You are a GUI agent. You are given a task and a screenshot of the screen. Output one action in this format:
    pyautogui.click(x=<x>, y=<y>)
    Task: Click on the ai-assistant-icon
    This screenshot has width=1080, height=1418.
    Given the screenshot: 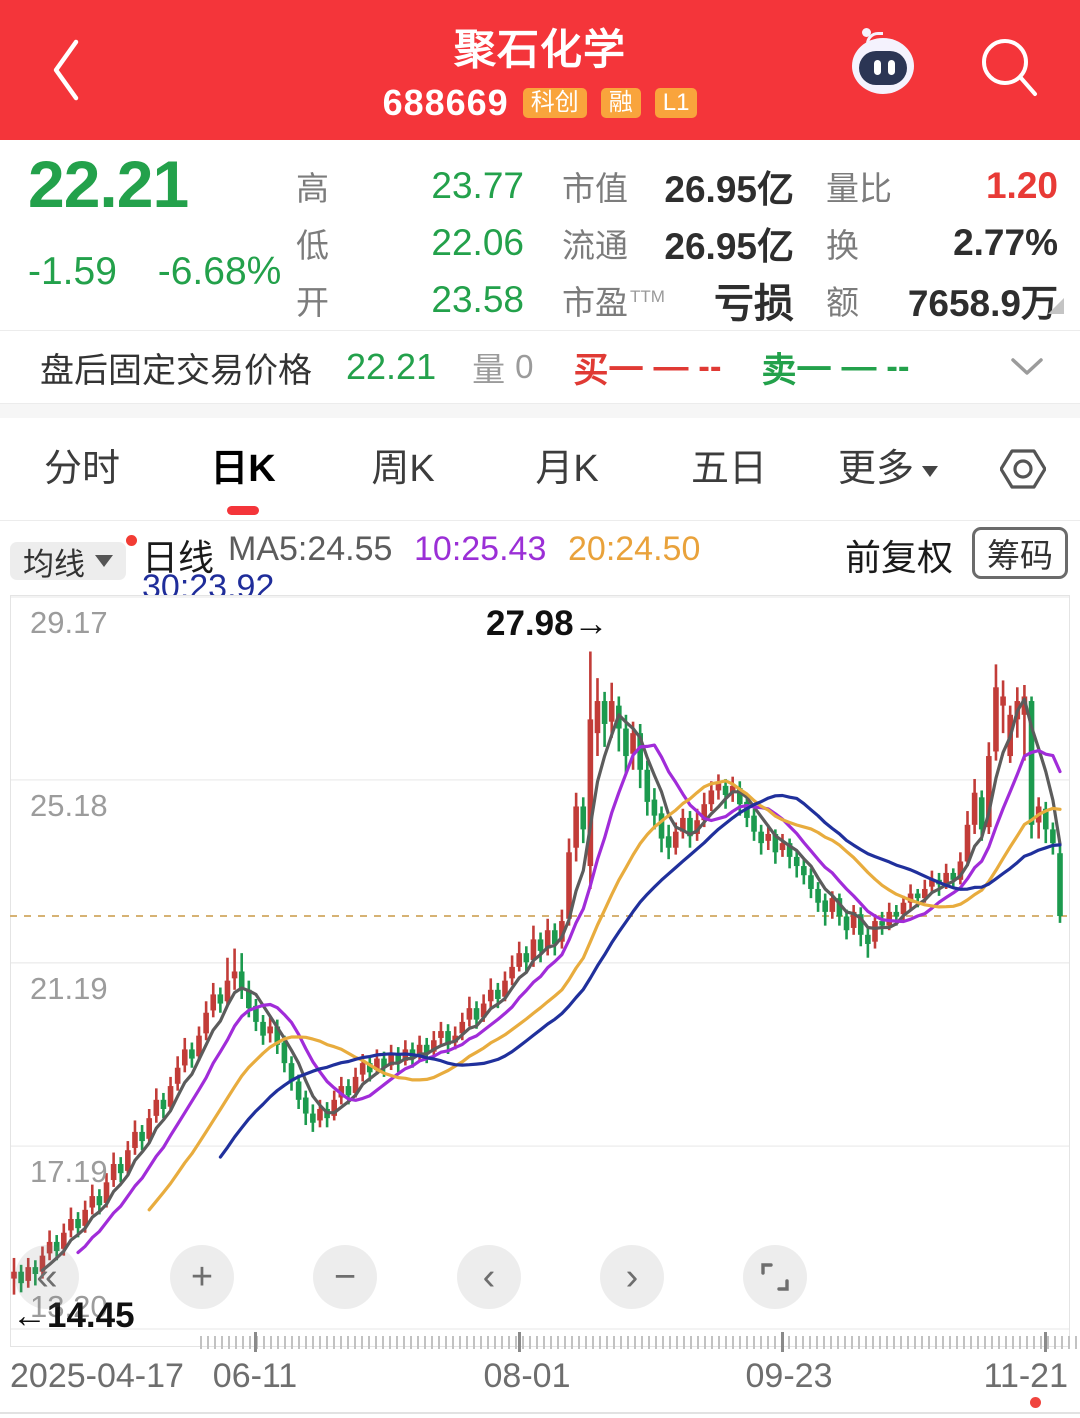 What is the action you would take?
    pyautogui.click(x=883, y=61)
    